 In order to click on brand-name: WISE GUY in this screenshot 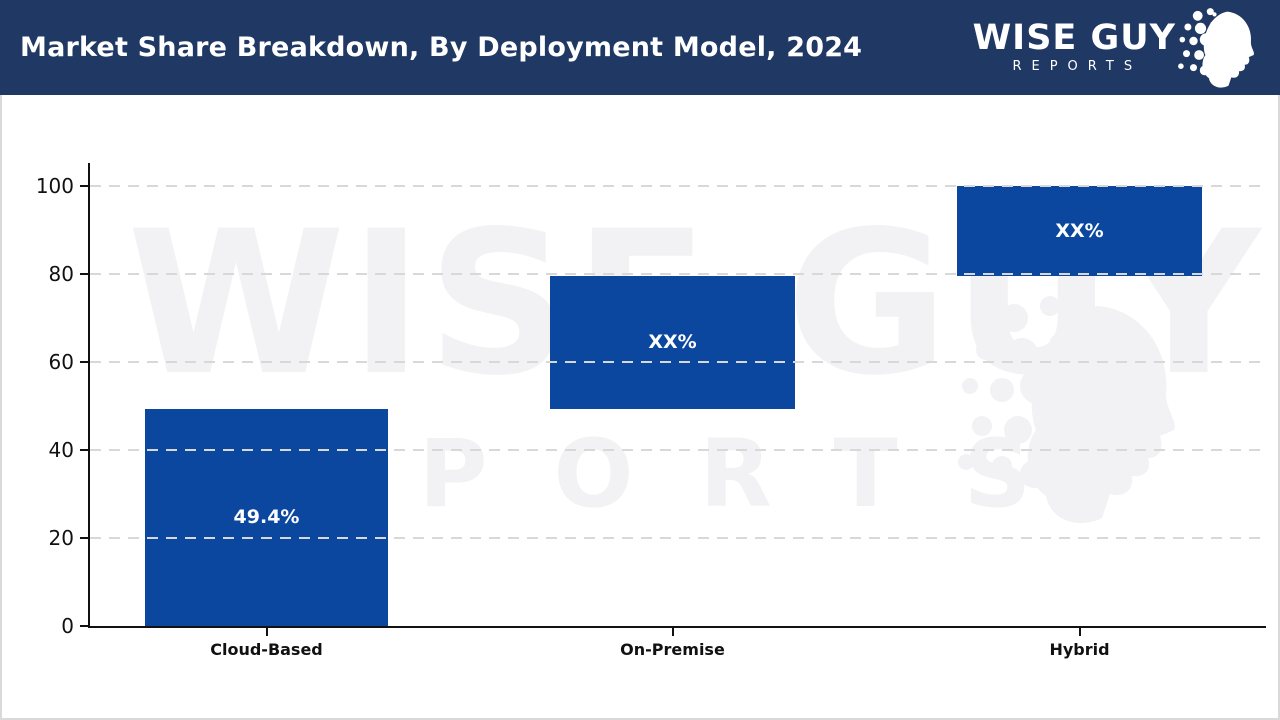, I will do `click(1074, 38)`.